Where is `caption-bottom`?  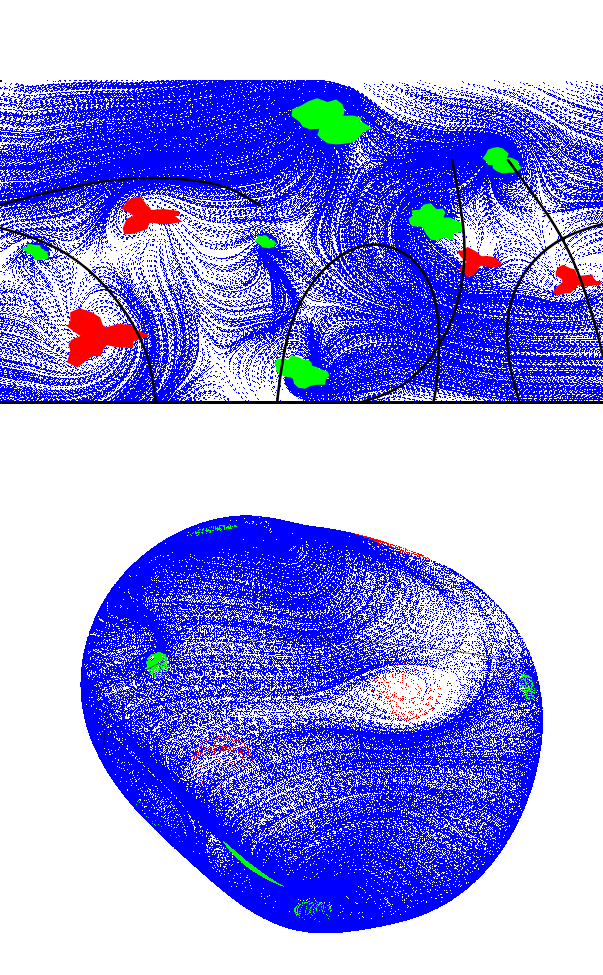 caption-bottom is located at coordinates (301, 970).